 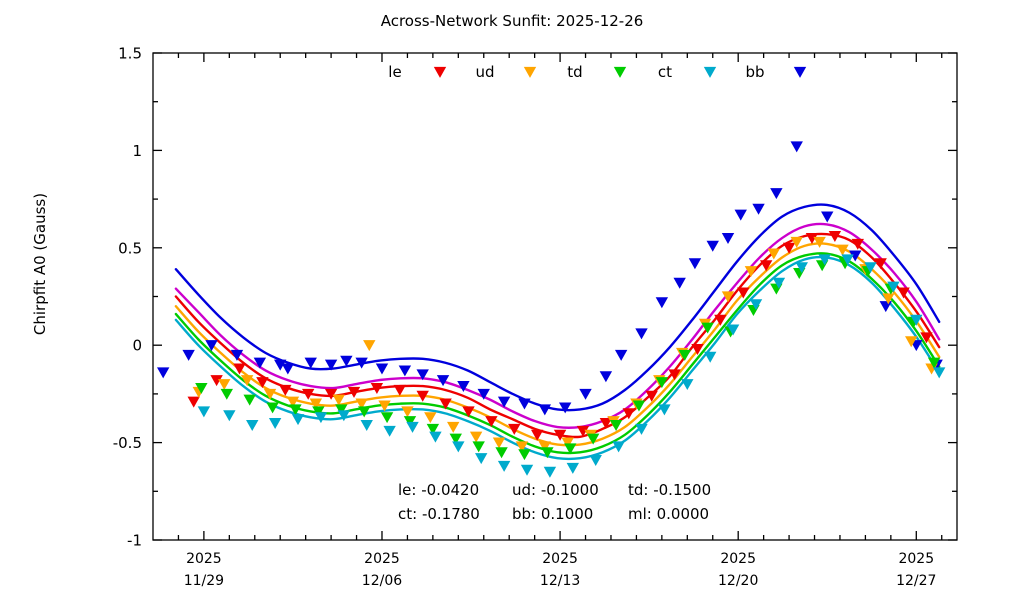 I want to click on annotation-td: td: -0.1500, so click(x=669, y=490).